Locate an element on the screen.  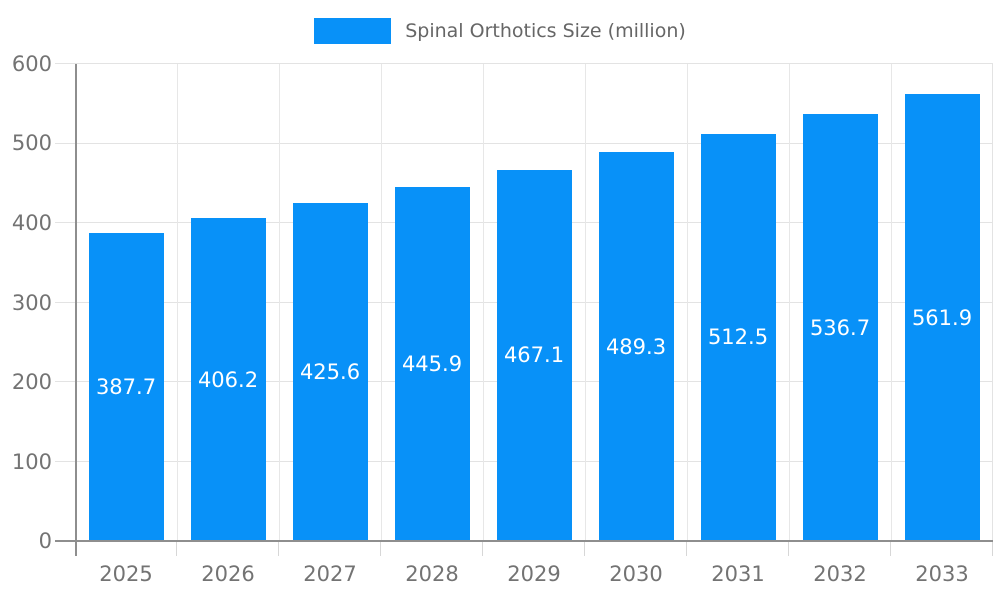
legend-swatch is located at coordinates (353, 31).